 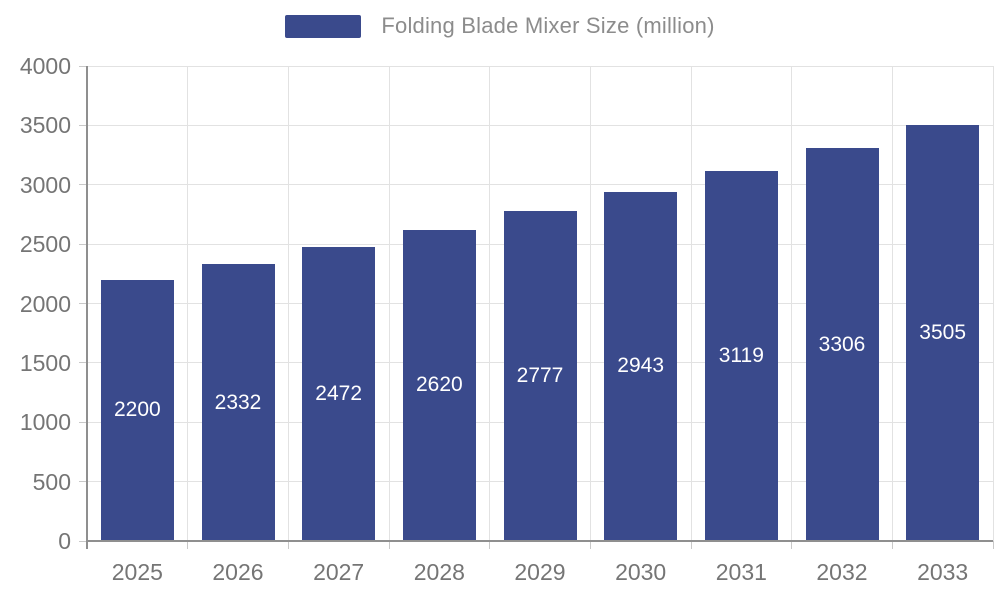 I want to click on bar-value-label: 2332, so click(x=238, y=402).